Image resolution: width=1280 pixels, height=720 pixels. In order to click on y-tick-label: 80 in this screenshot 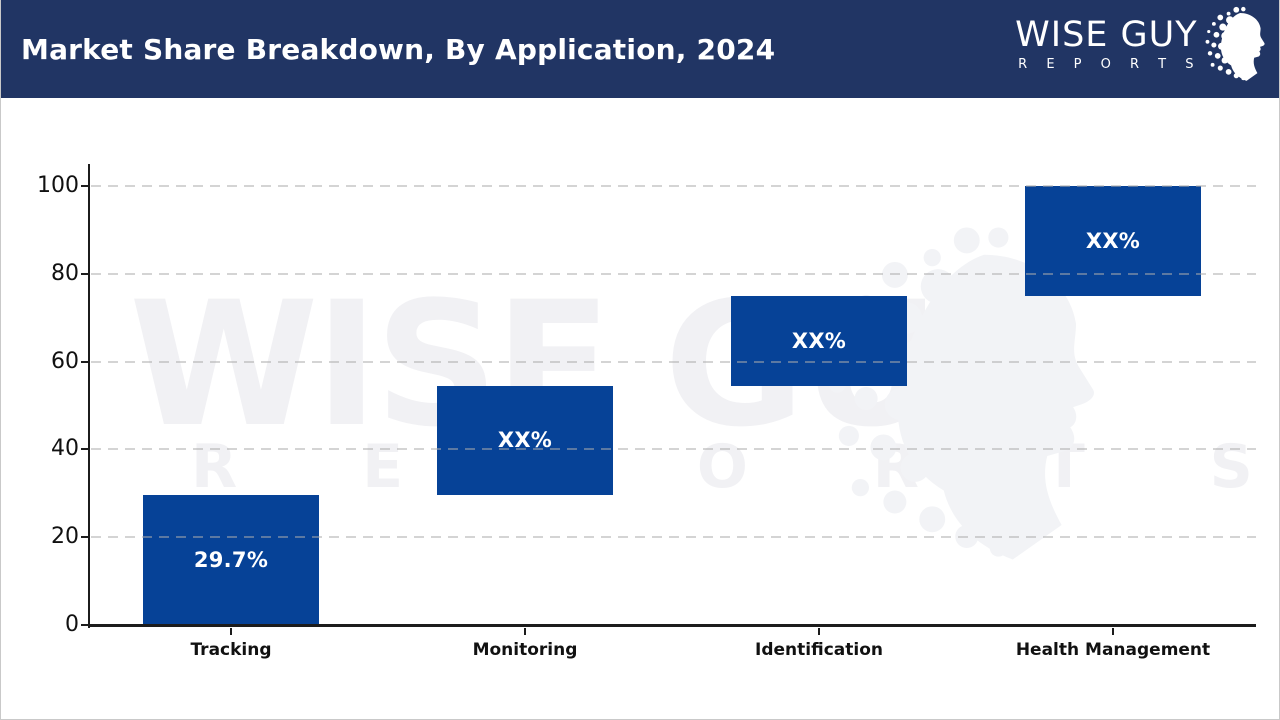, I will do `click(65, 273)`.